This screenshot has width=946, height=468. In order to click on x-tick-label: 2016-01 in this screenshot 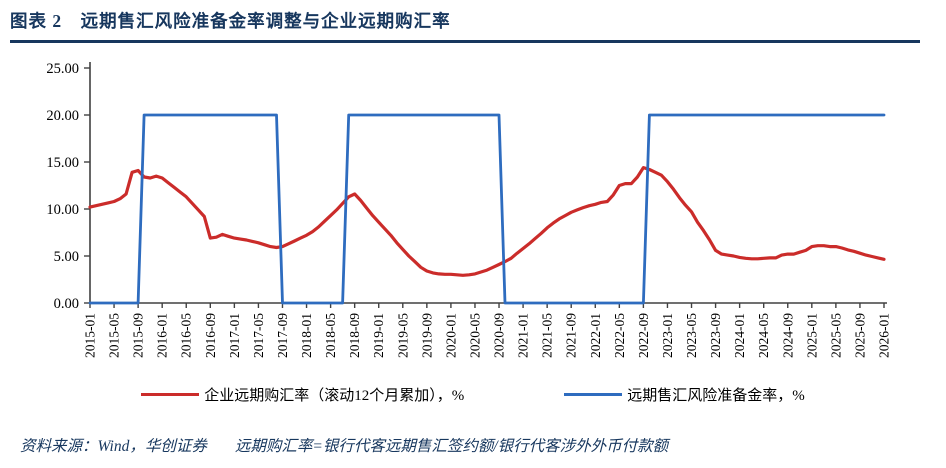, I will do `click(162, 335)`.